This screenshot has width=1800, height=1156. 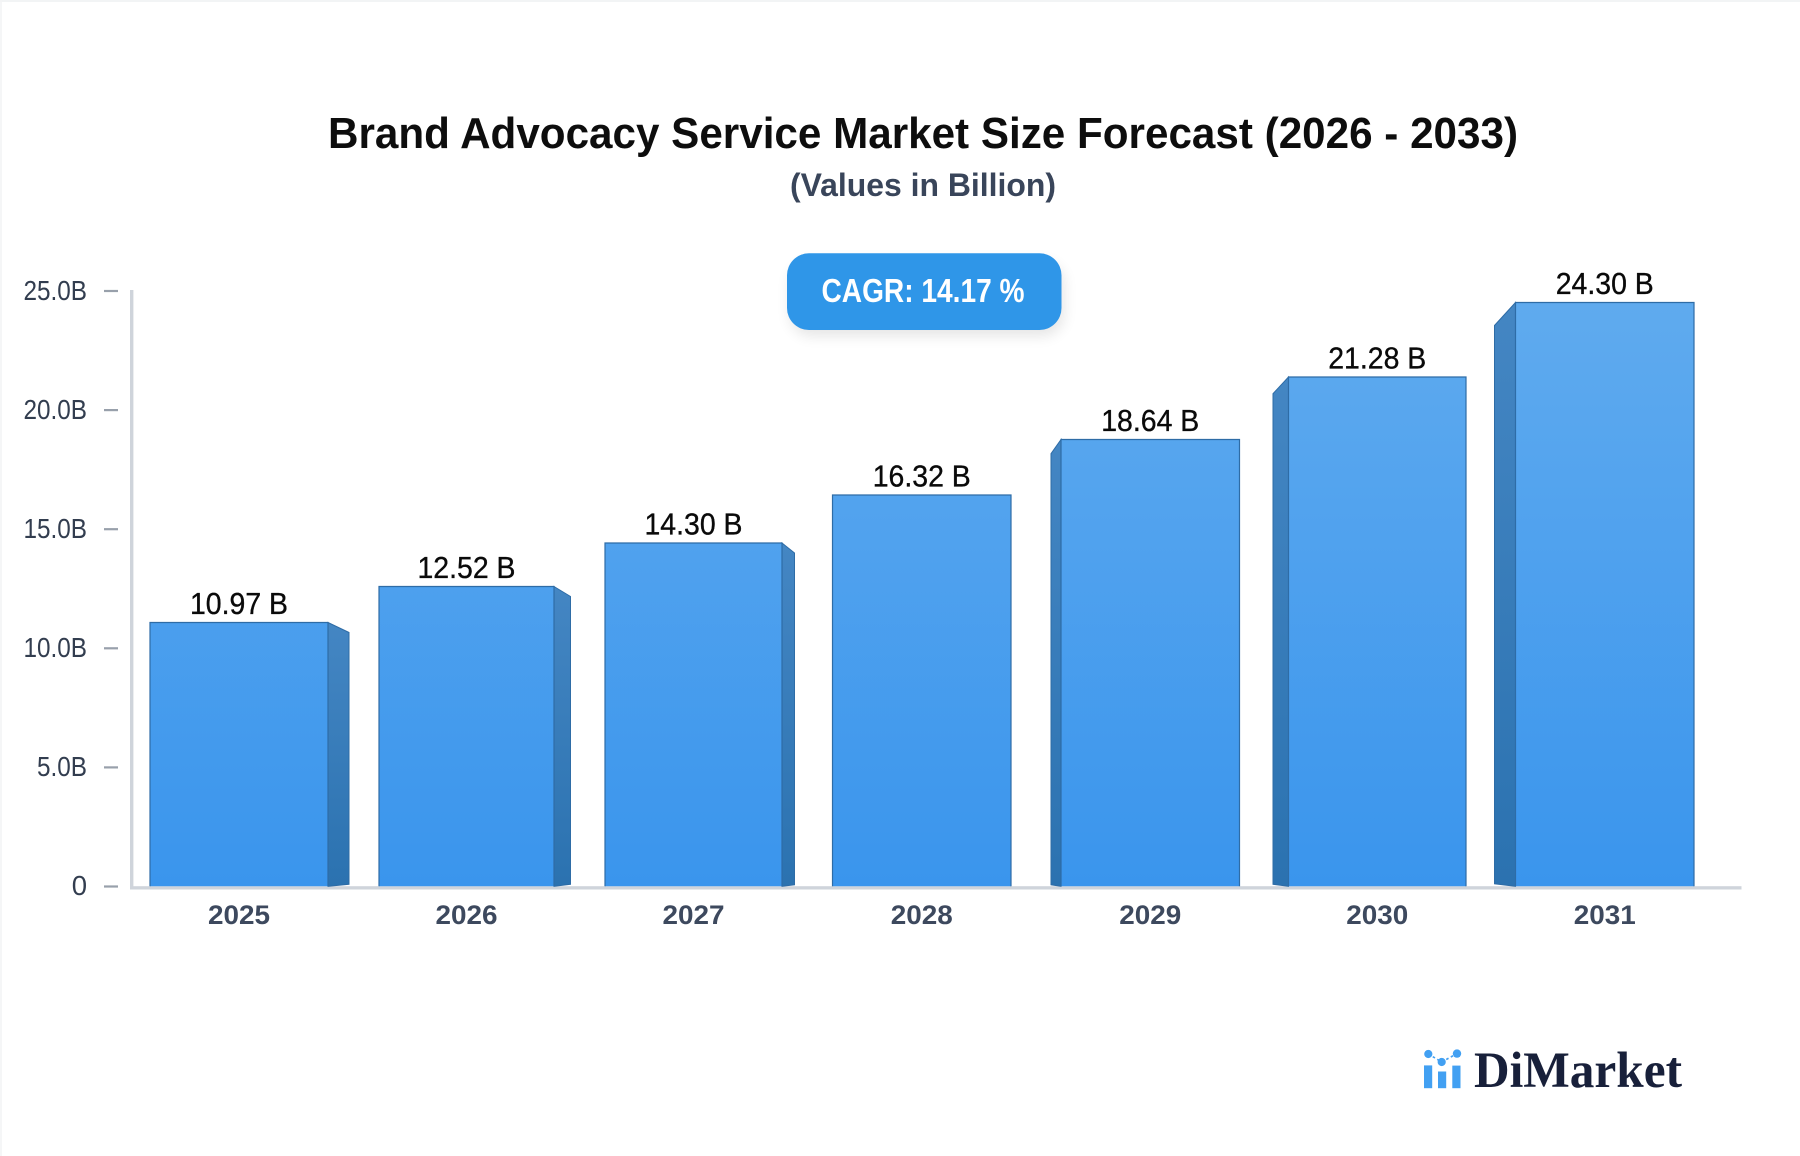 I want to click on svg-text: 2028, so click(x=922, y=915).